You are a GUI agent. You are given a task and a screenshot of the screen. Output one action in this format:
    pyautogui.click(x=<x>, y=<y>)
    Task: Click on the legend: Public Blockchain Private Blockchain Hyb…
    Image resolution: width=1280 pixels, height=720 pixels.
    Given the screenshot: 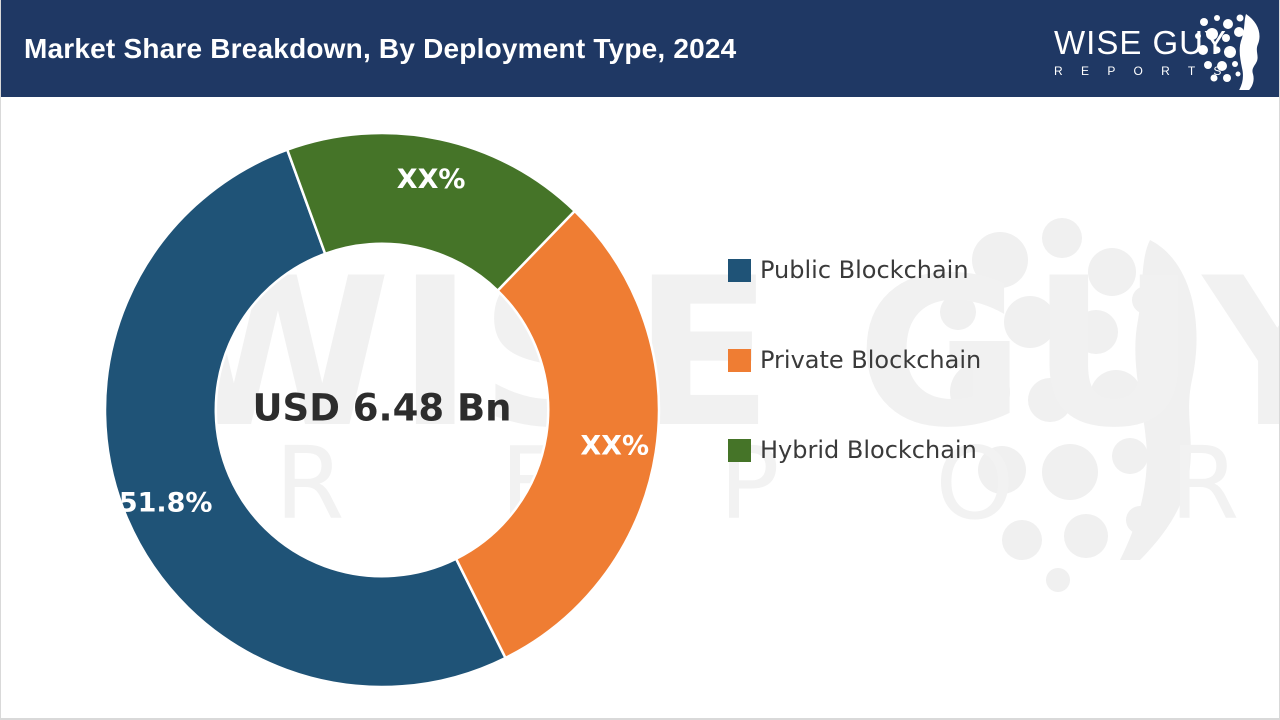 What is the action you would take?
    pyautogui.click(x=854, y=383)
    